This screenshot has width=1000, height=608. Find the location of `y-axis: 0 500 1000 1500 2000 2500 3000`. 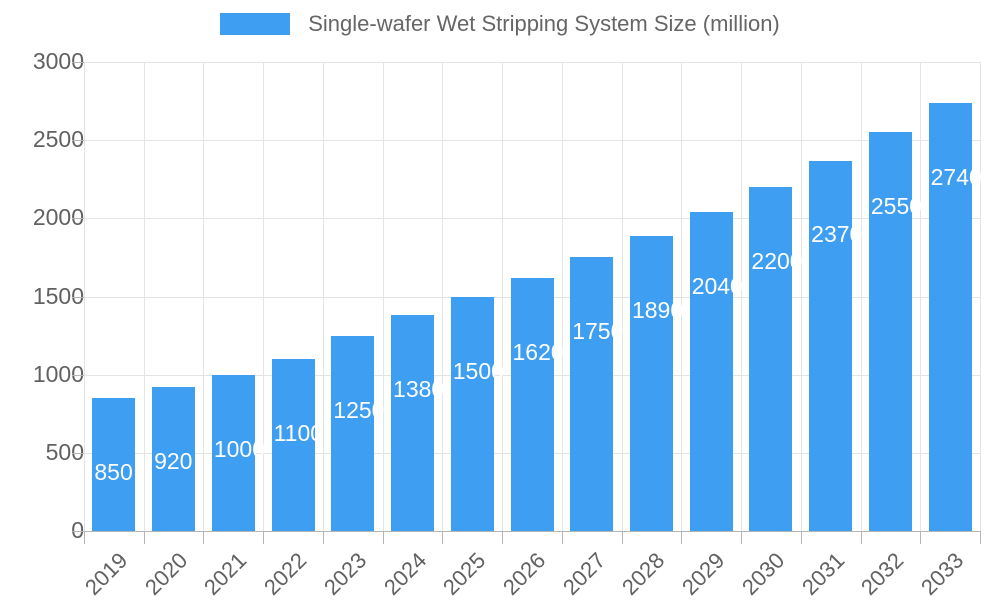

y-axis: 0 500 1000 1500 2000 2500 3000 is located at coordinates (42, 300).